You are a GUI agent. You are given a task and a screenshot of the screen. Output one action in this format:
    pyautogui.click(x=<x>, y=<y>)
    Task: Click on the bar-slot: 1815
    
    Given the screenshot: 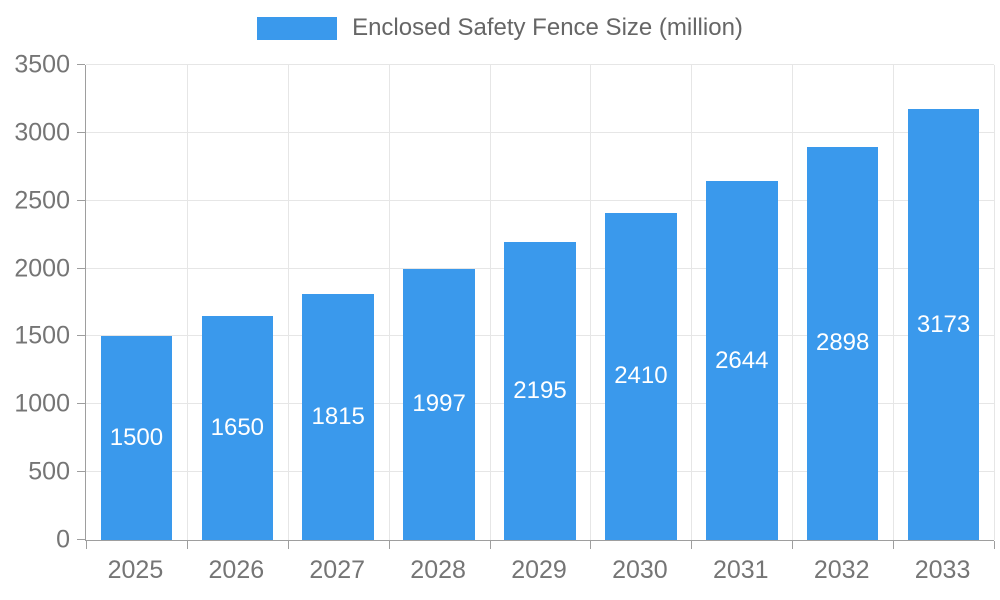 What is the action you would take?
    pyautogui.click(x=338, y=302)
    